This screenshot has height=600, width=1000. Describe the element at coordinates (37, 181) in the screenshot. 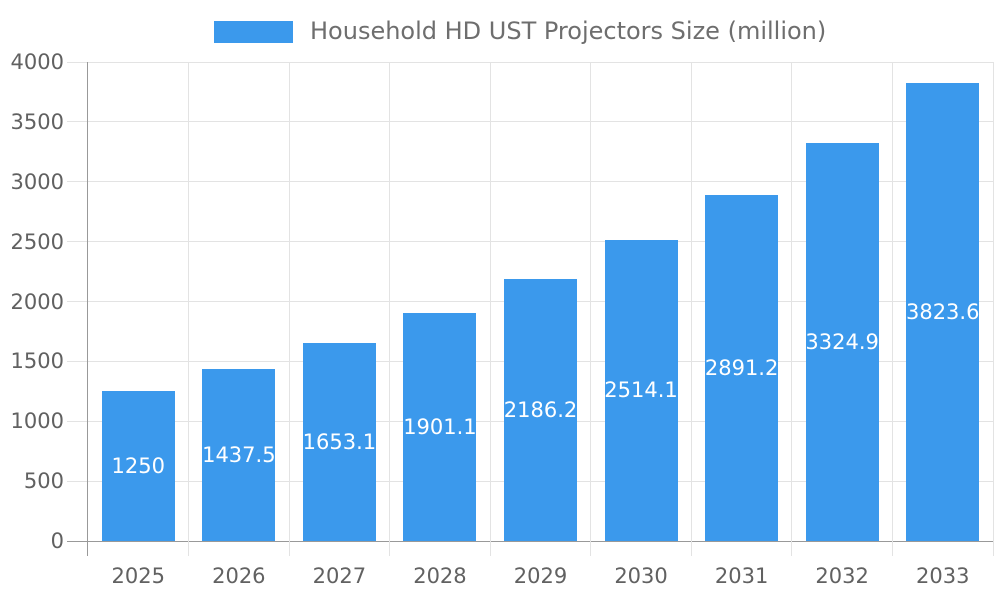

I see `y-tick-label: 3000` at that location.